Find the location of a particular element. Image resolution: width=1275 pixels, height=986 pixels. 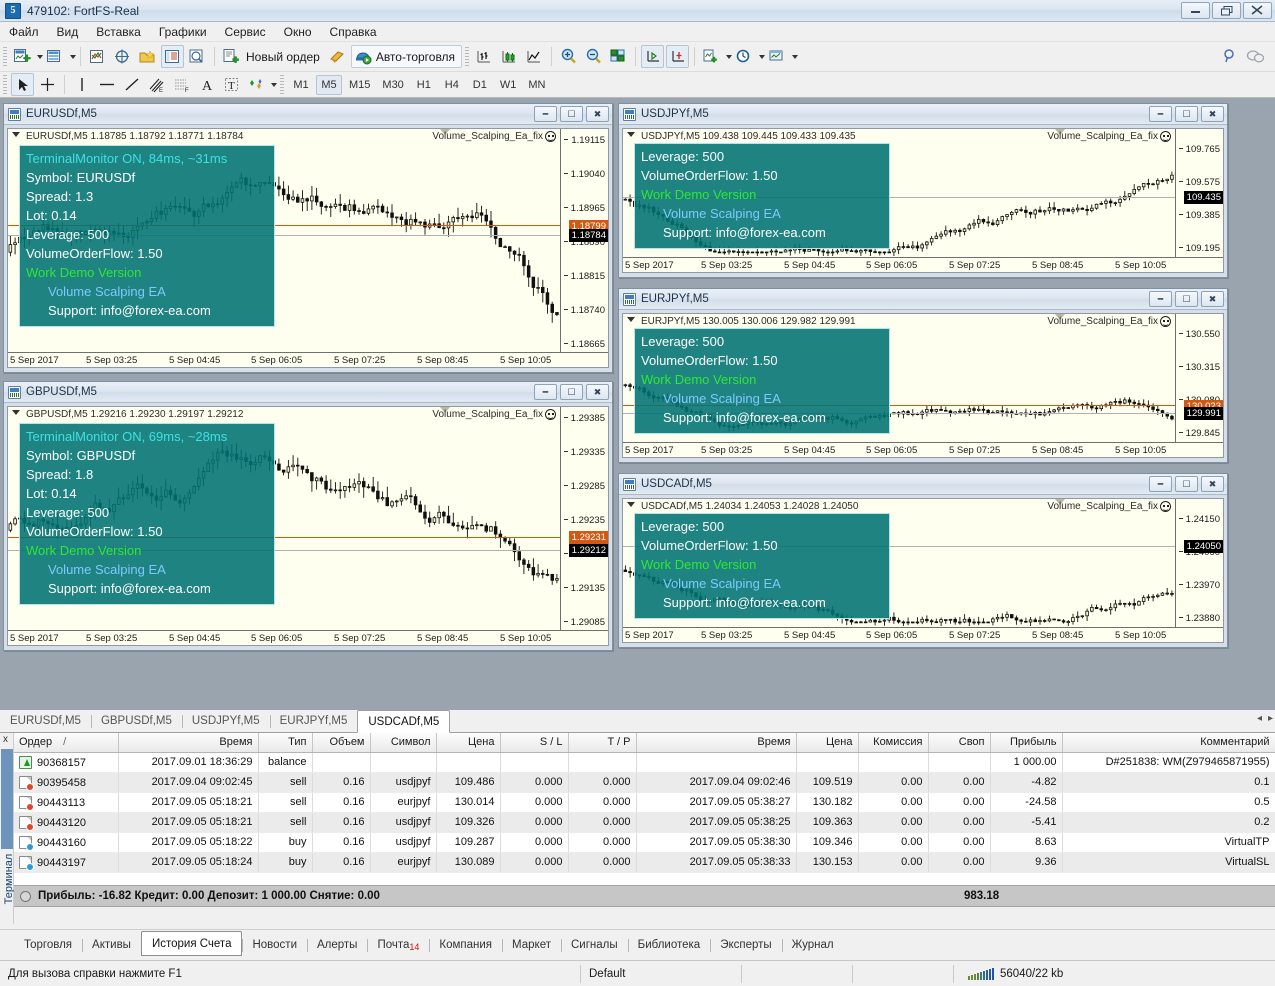

timeframe-m1: M1 is located at coordinates (301, 84).